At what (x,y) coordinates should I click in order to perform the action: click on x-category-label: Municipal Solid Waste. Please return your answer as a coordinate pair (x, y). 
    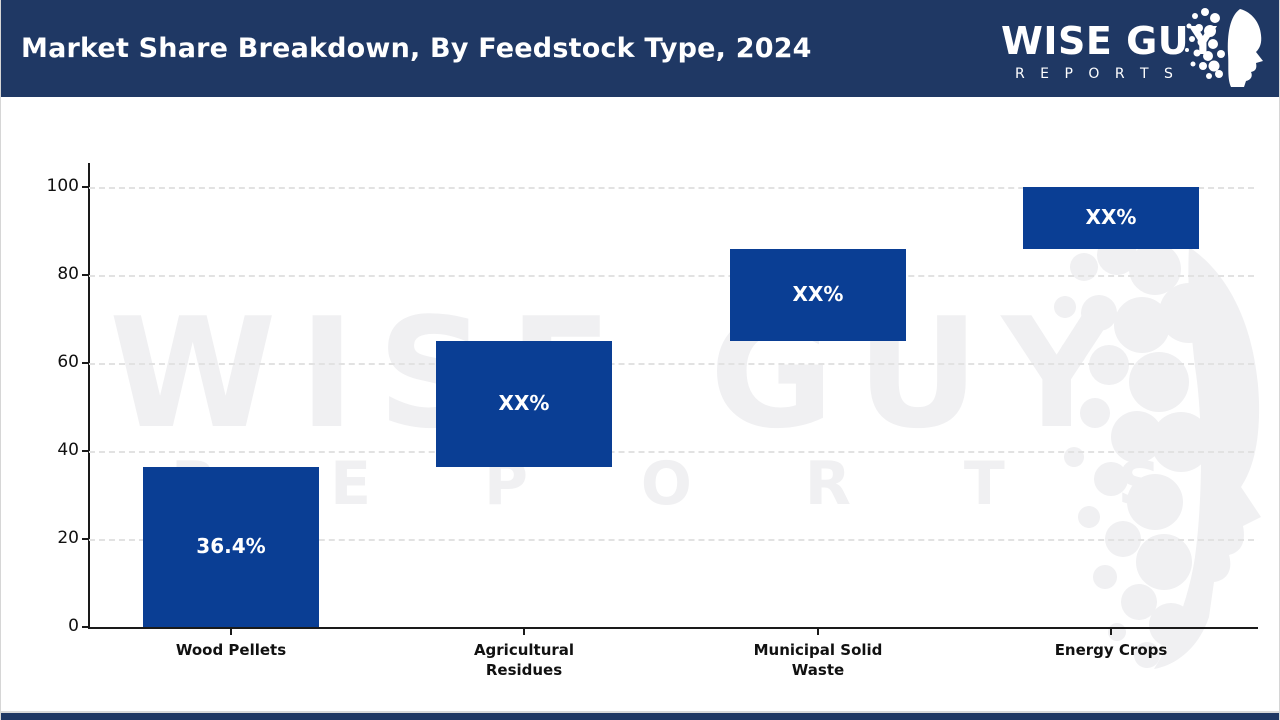
    Looking at the image, I should click on (818, 660).